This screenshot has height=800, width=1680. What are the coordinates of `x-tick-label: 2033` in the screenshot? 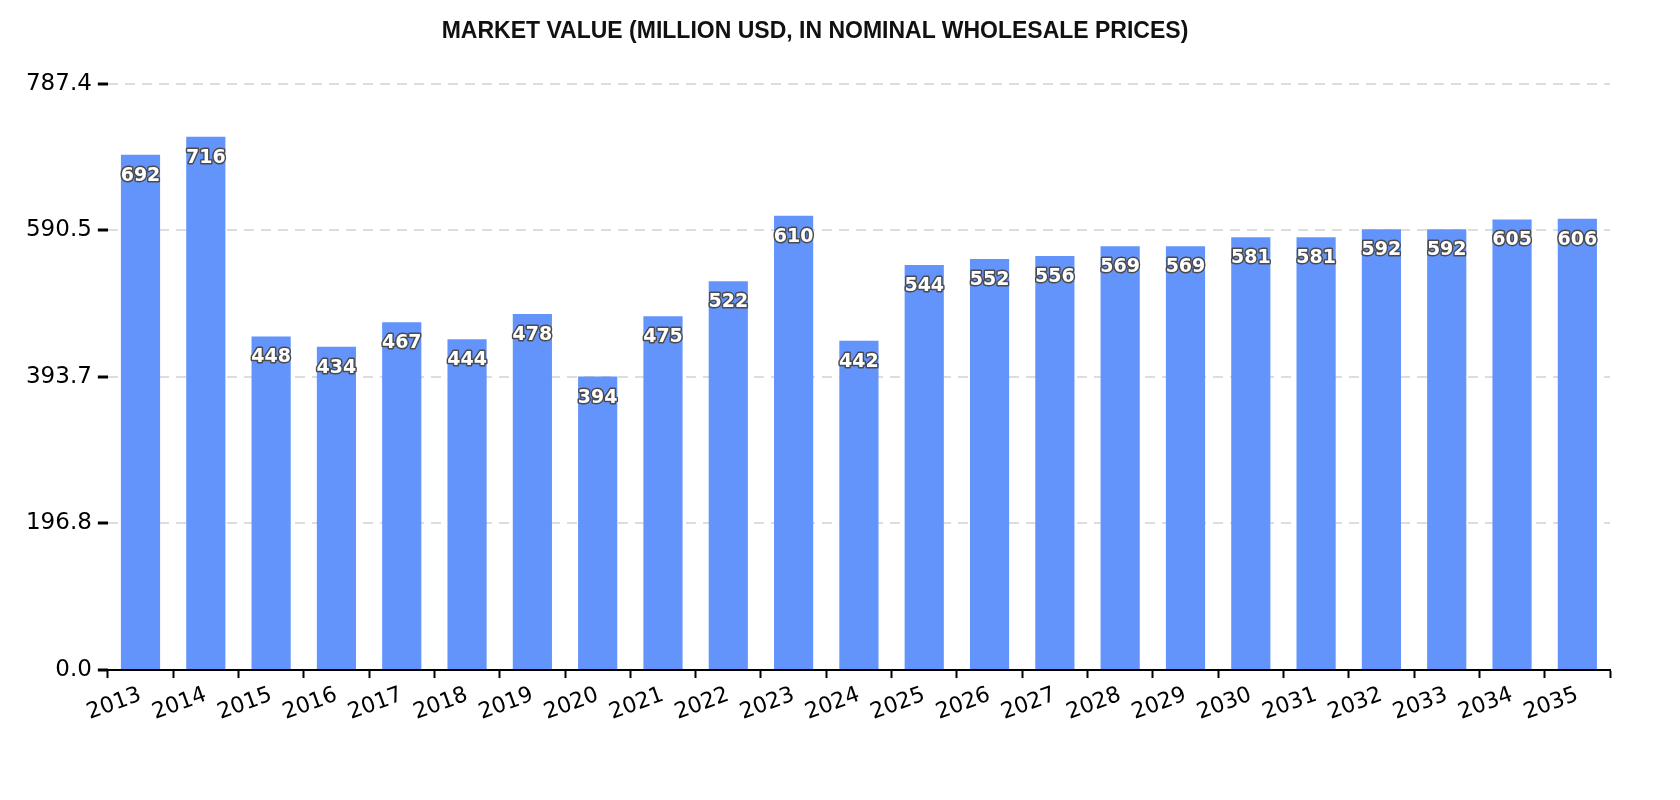 It's located at (1420, 702).